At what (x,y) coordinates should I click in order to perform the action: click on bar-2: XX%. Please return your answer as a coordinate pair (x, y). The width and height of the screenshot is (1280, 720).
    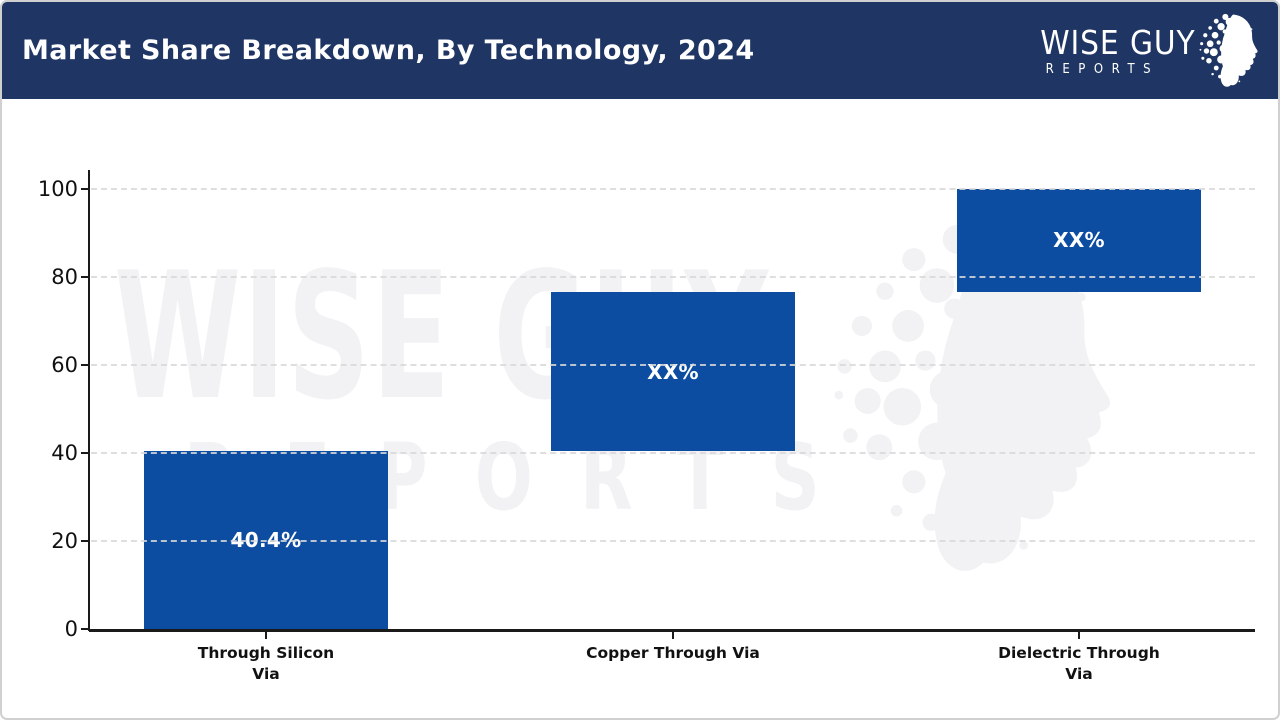
    Looking at the image, I should click on (673, 371).